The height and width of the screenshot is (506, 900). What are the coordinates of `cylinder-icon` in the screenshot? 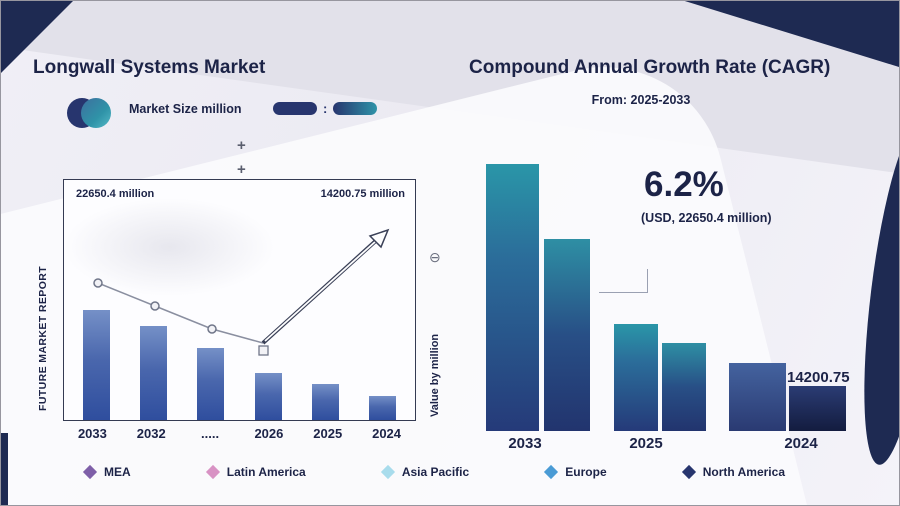 It's located at (91, 113).